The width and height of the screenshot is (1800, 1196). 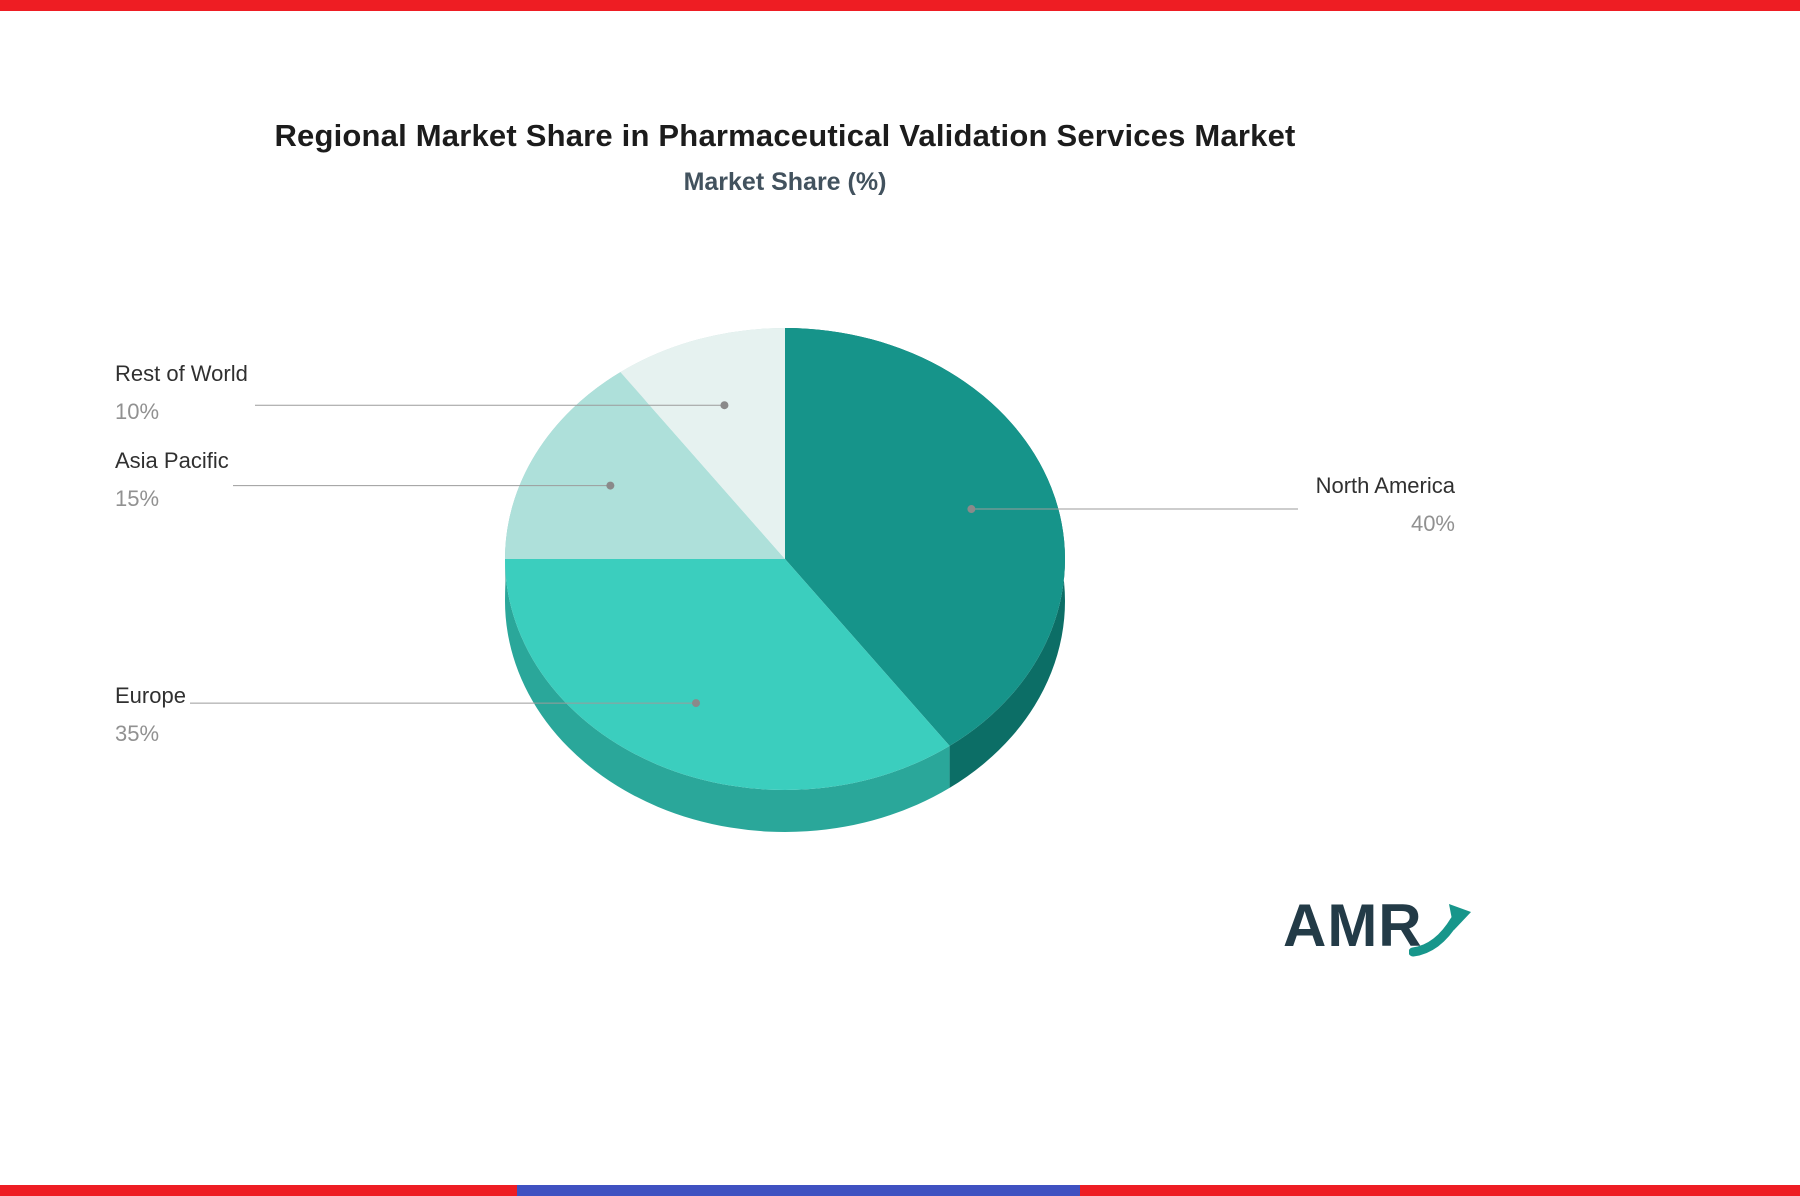 What do you see at coordinates (172, 480) in the screenshot?
I see `label-asia-pacific: Asia Pacific 15%` at bounding box center [172, 480].